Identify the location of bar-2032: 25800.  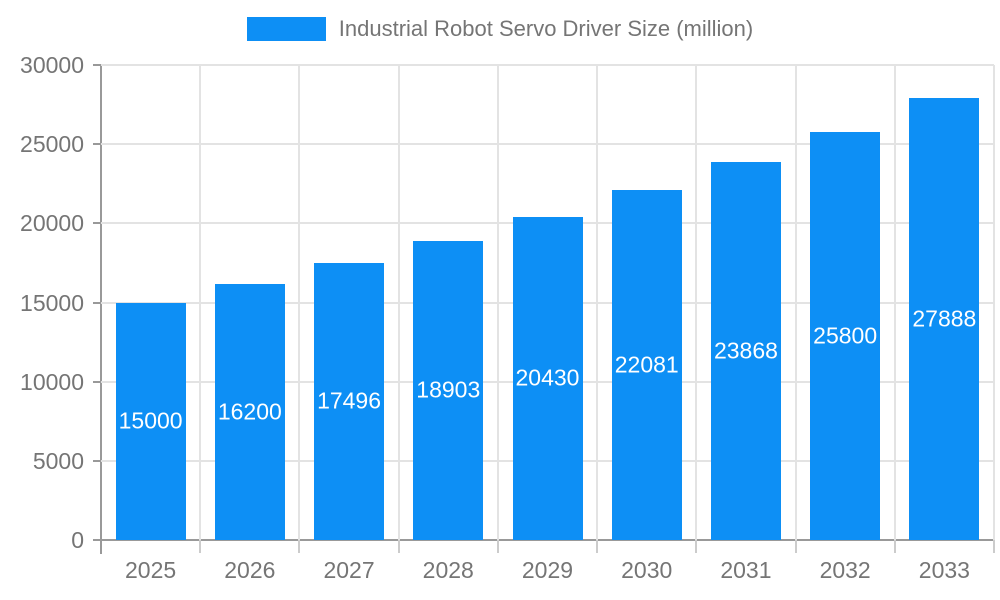
(845, 335).